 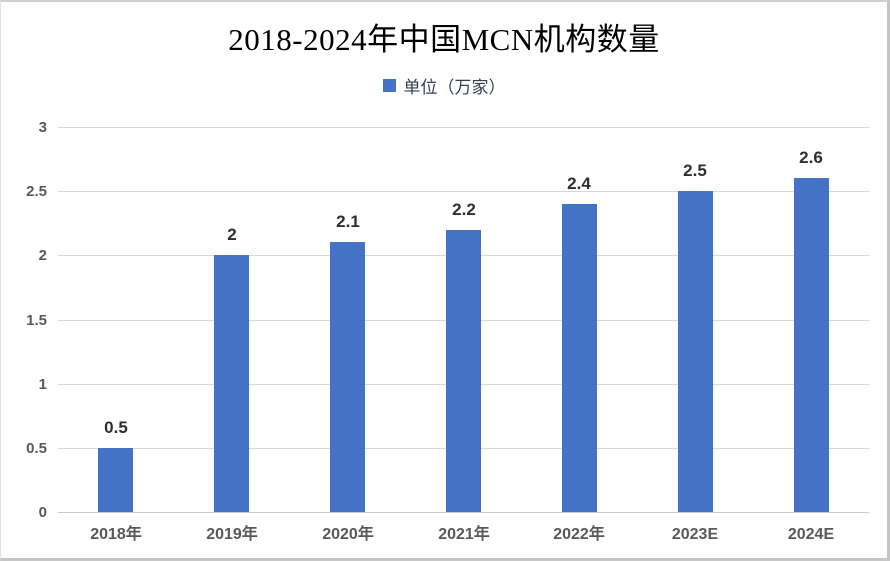 I want to click on x-axis-label: 2023E, so click(x=695, y=534).